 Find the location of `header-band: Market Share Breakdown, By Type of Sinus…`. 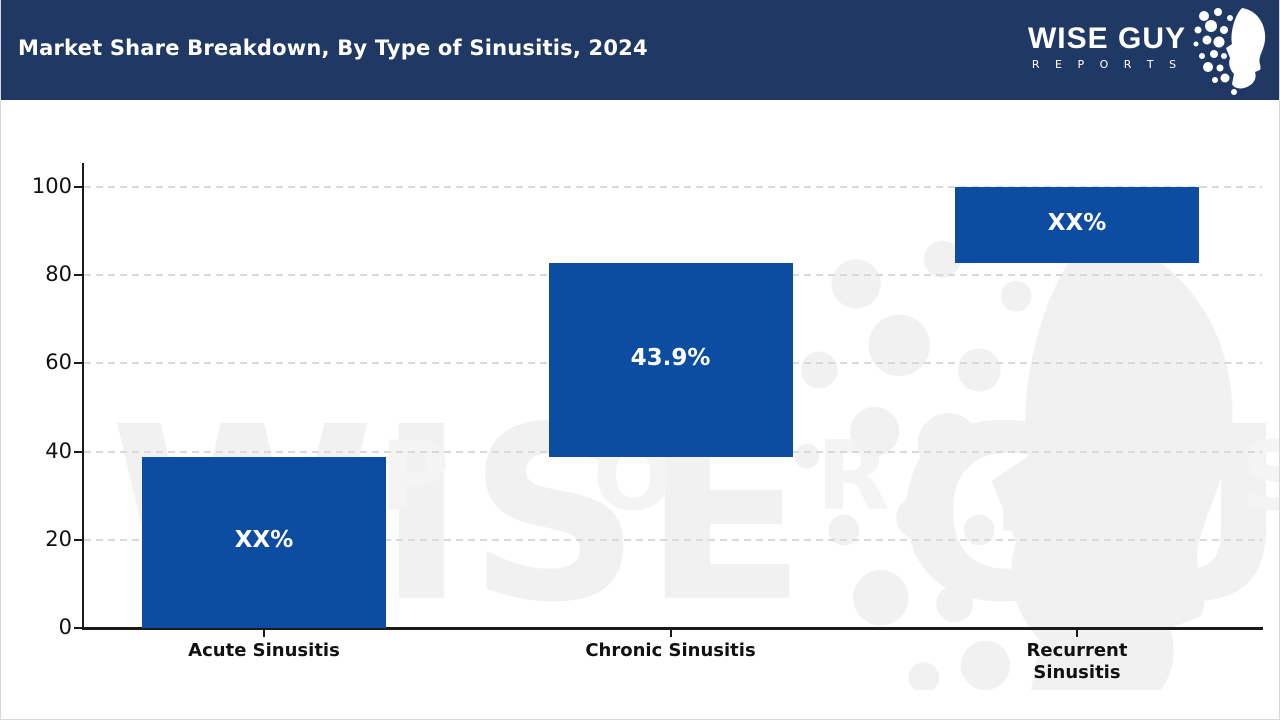

header-band: Market Share Breakdown, By Type of Sinus… is located at coordinates (640, 50).